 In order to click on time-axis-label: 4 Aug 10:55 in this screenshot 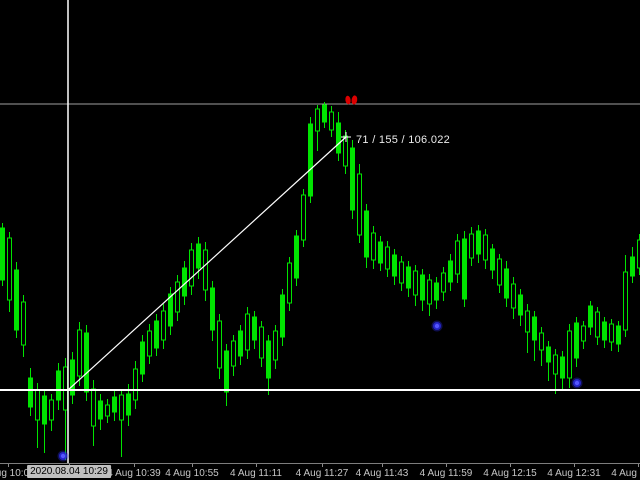, I will do `click(192, 473)`.